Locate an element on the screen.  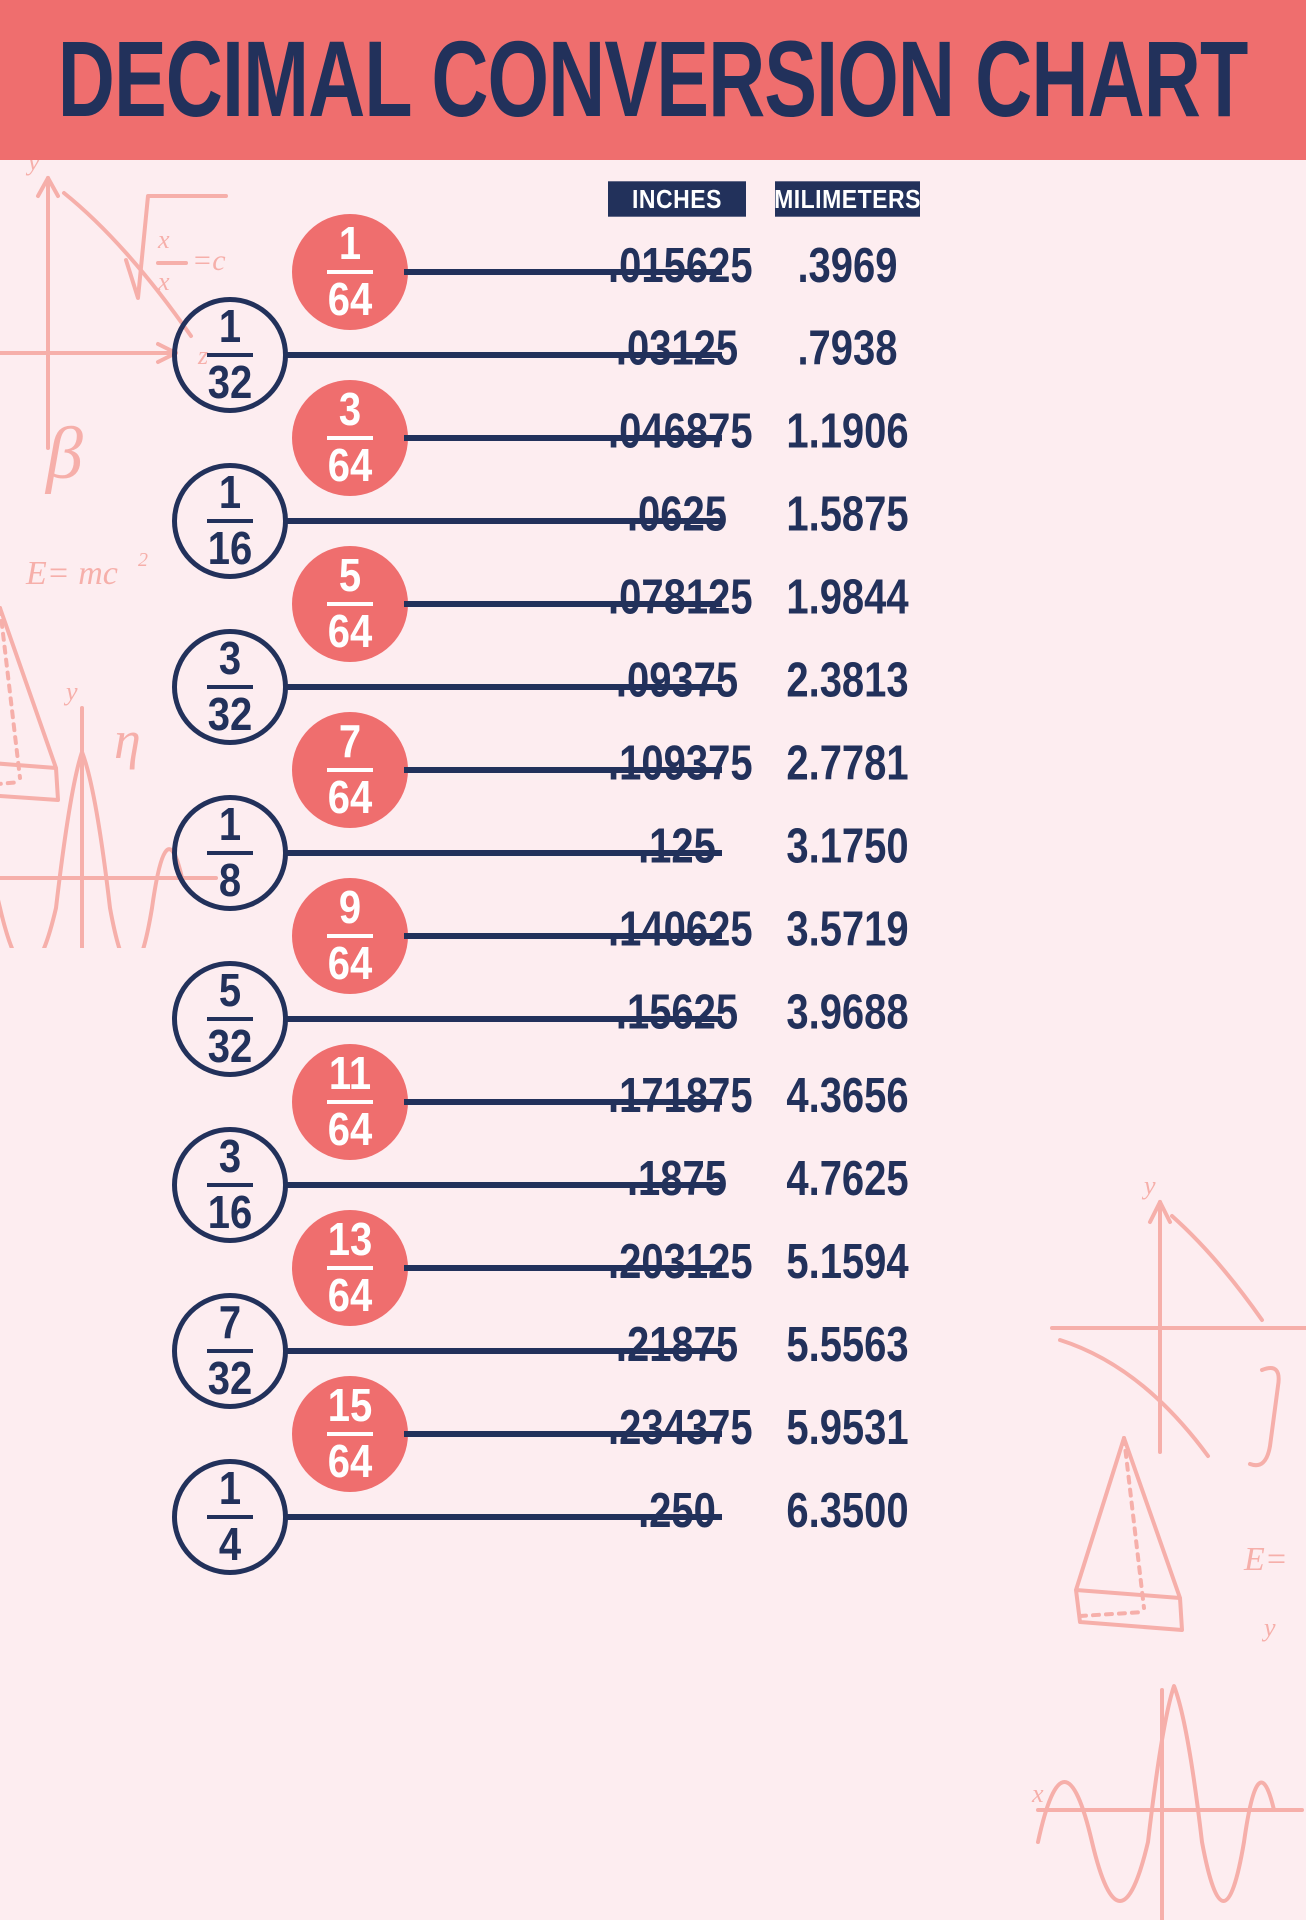
table-row: 1 32 .03125 .7938 is located at coordinates (653, 355).